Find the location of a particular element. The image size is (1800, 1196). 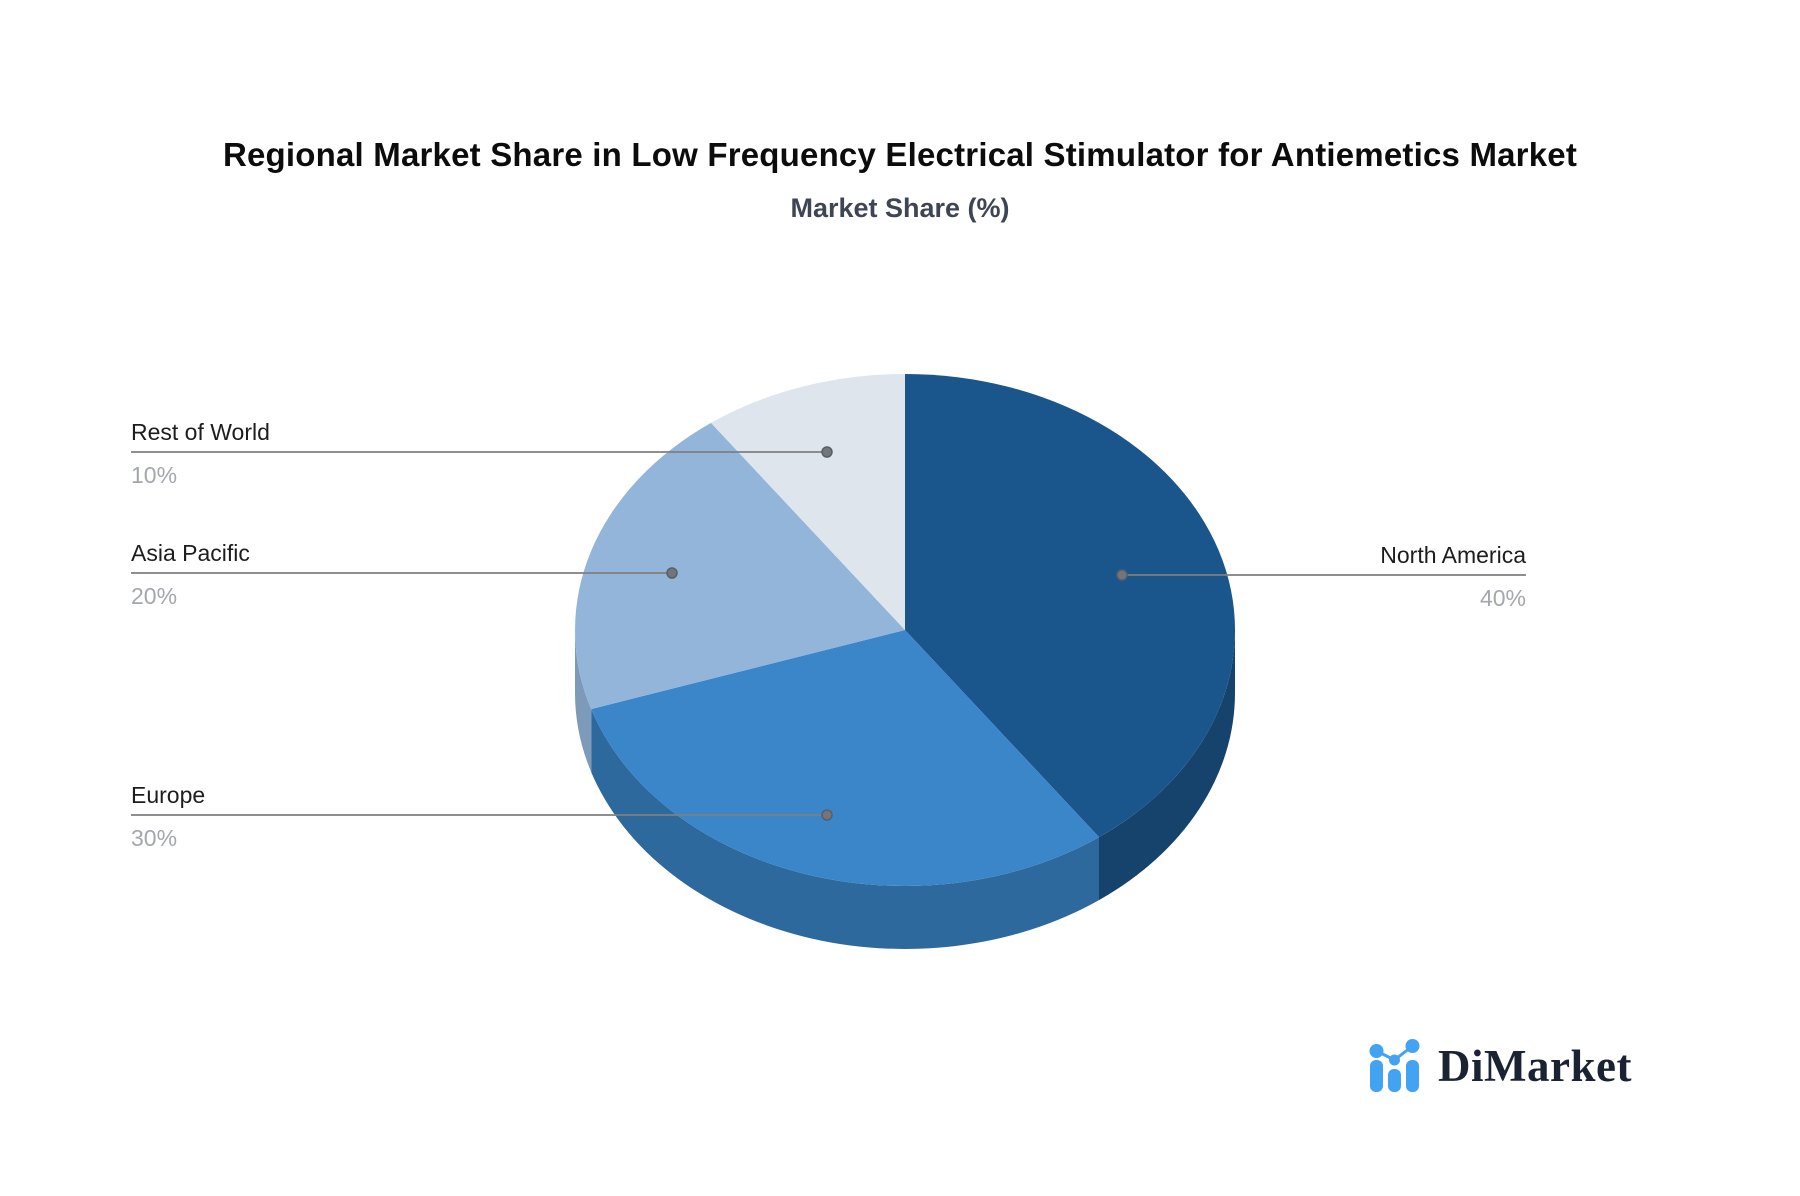

leader-dot-asia-pacific is located at coordinates (672, 573).